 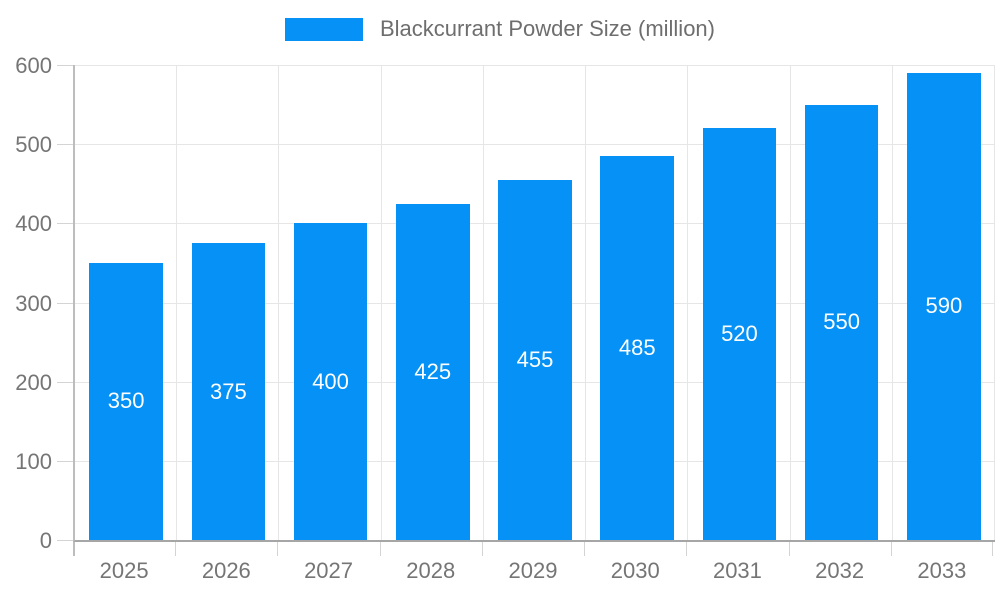 I want to click on bar-slot: 400, so click(x=330, y=302).